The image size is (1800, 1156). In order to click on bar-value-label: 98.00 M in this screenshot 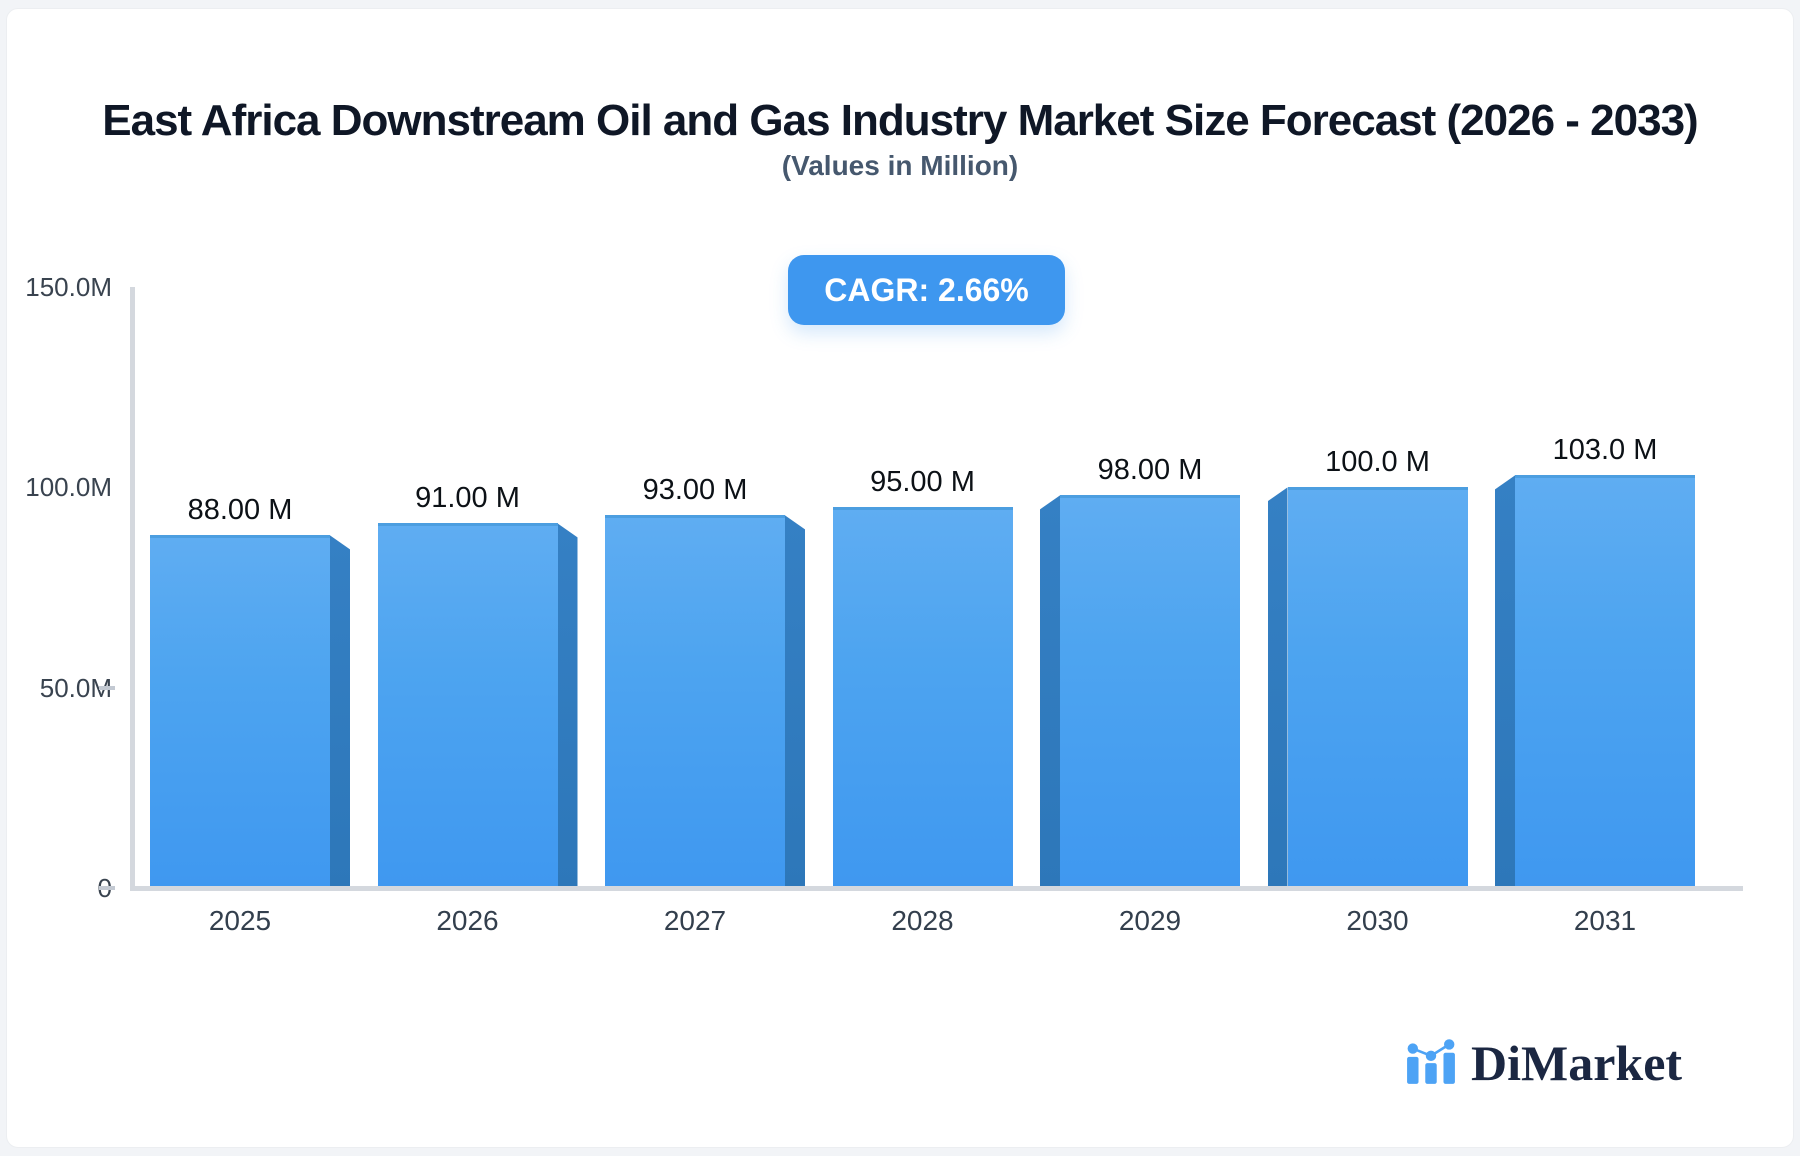, I will do `click(1150, 470)`.